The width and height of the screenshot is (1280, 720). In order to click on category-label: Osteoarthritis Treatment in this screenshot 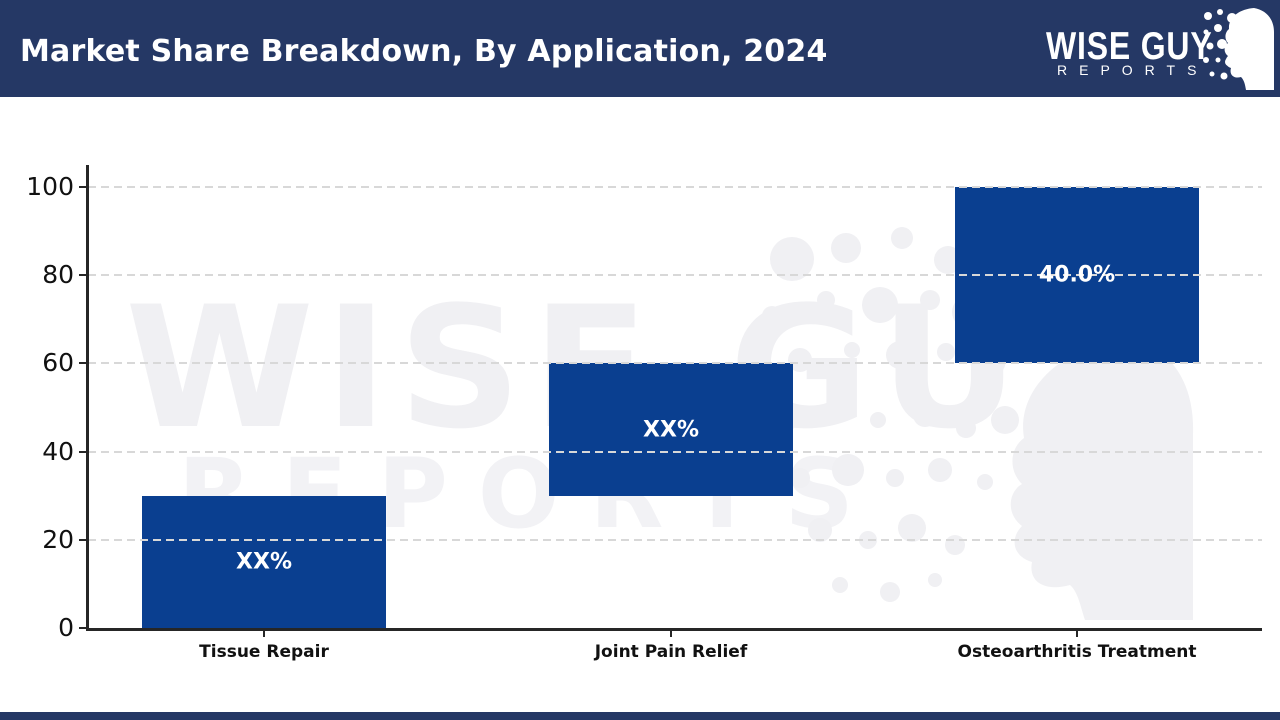, I will do `click(1077, 652)`.